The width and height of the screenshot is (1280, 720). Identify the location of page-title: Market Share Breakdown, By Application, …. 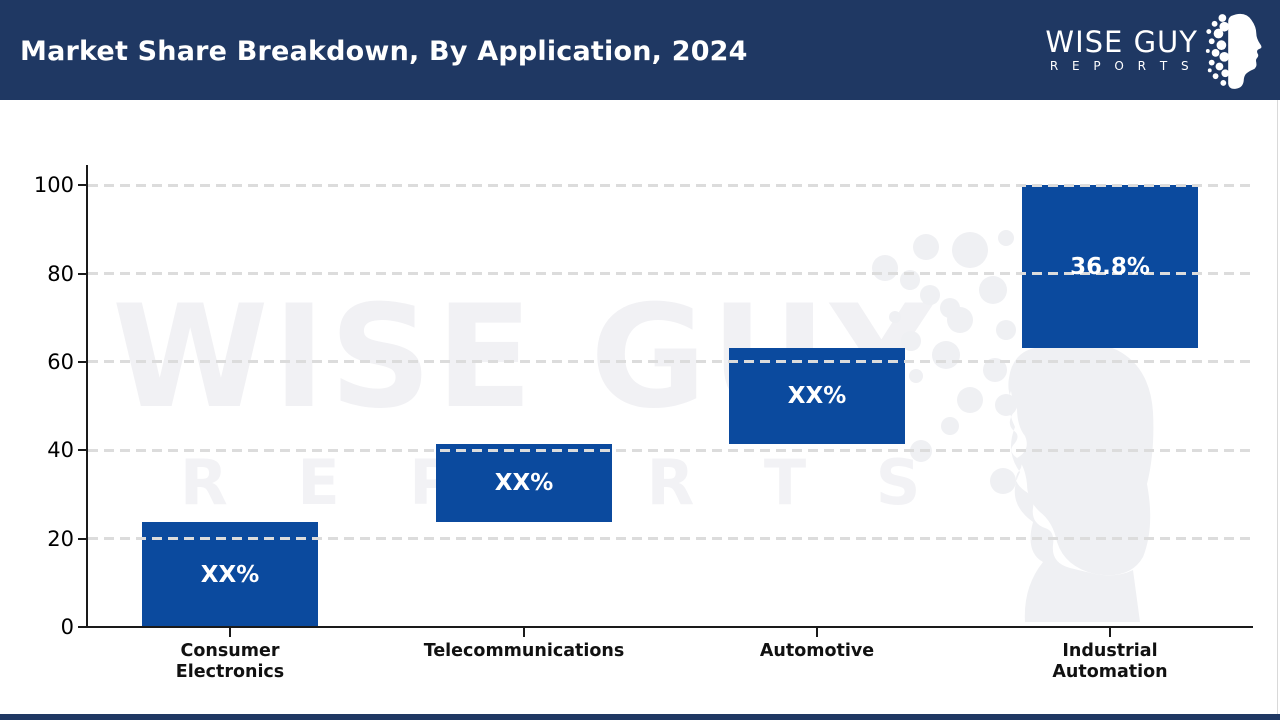
(384, 51).